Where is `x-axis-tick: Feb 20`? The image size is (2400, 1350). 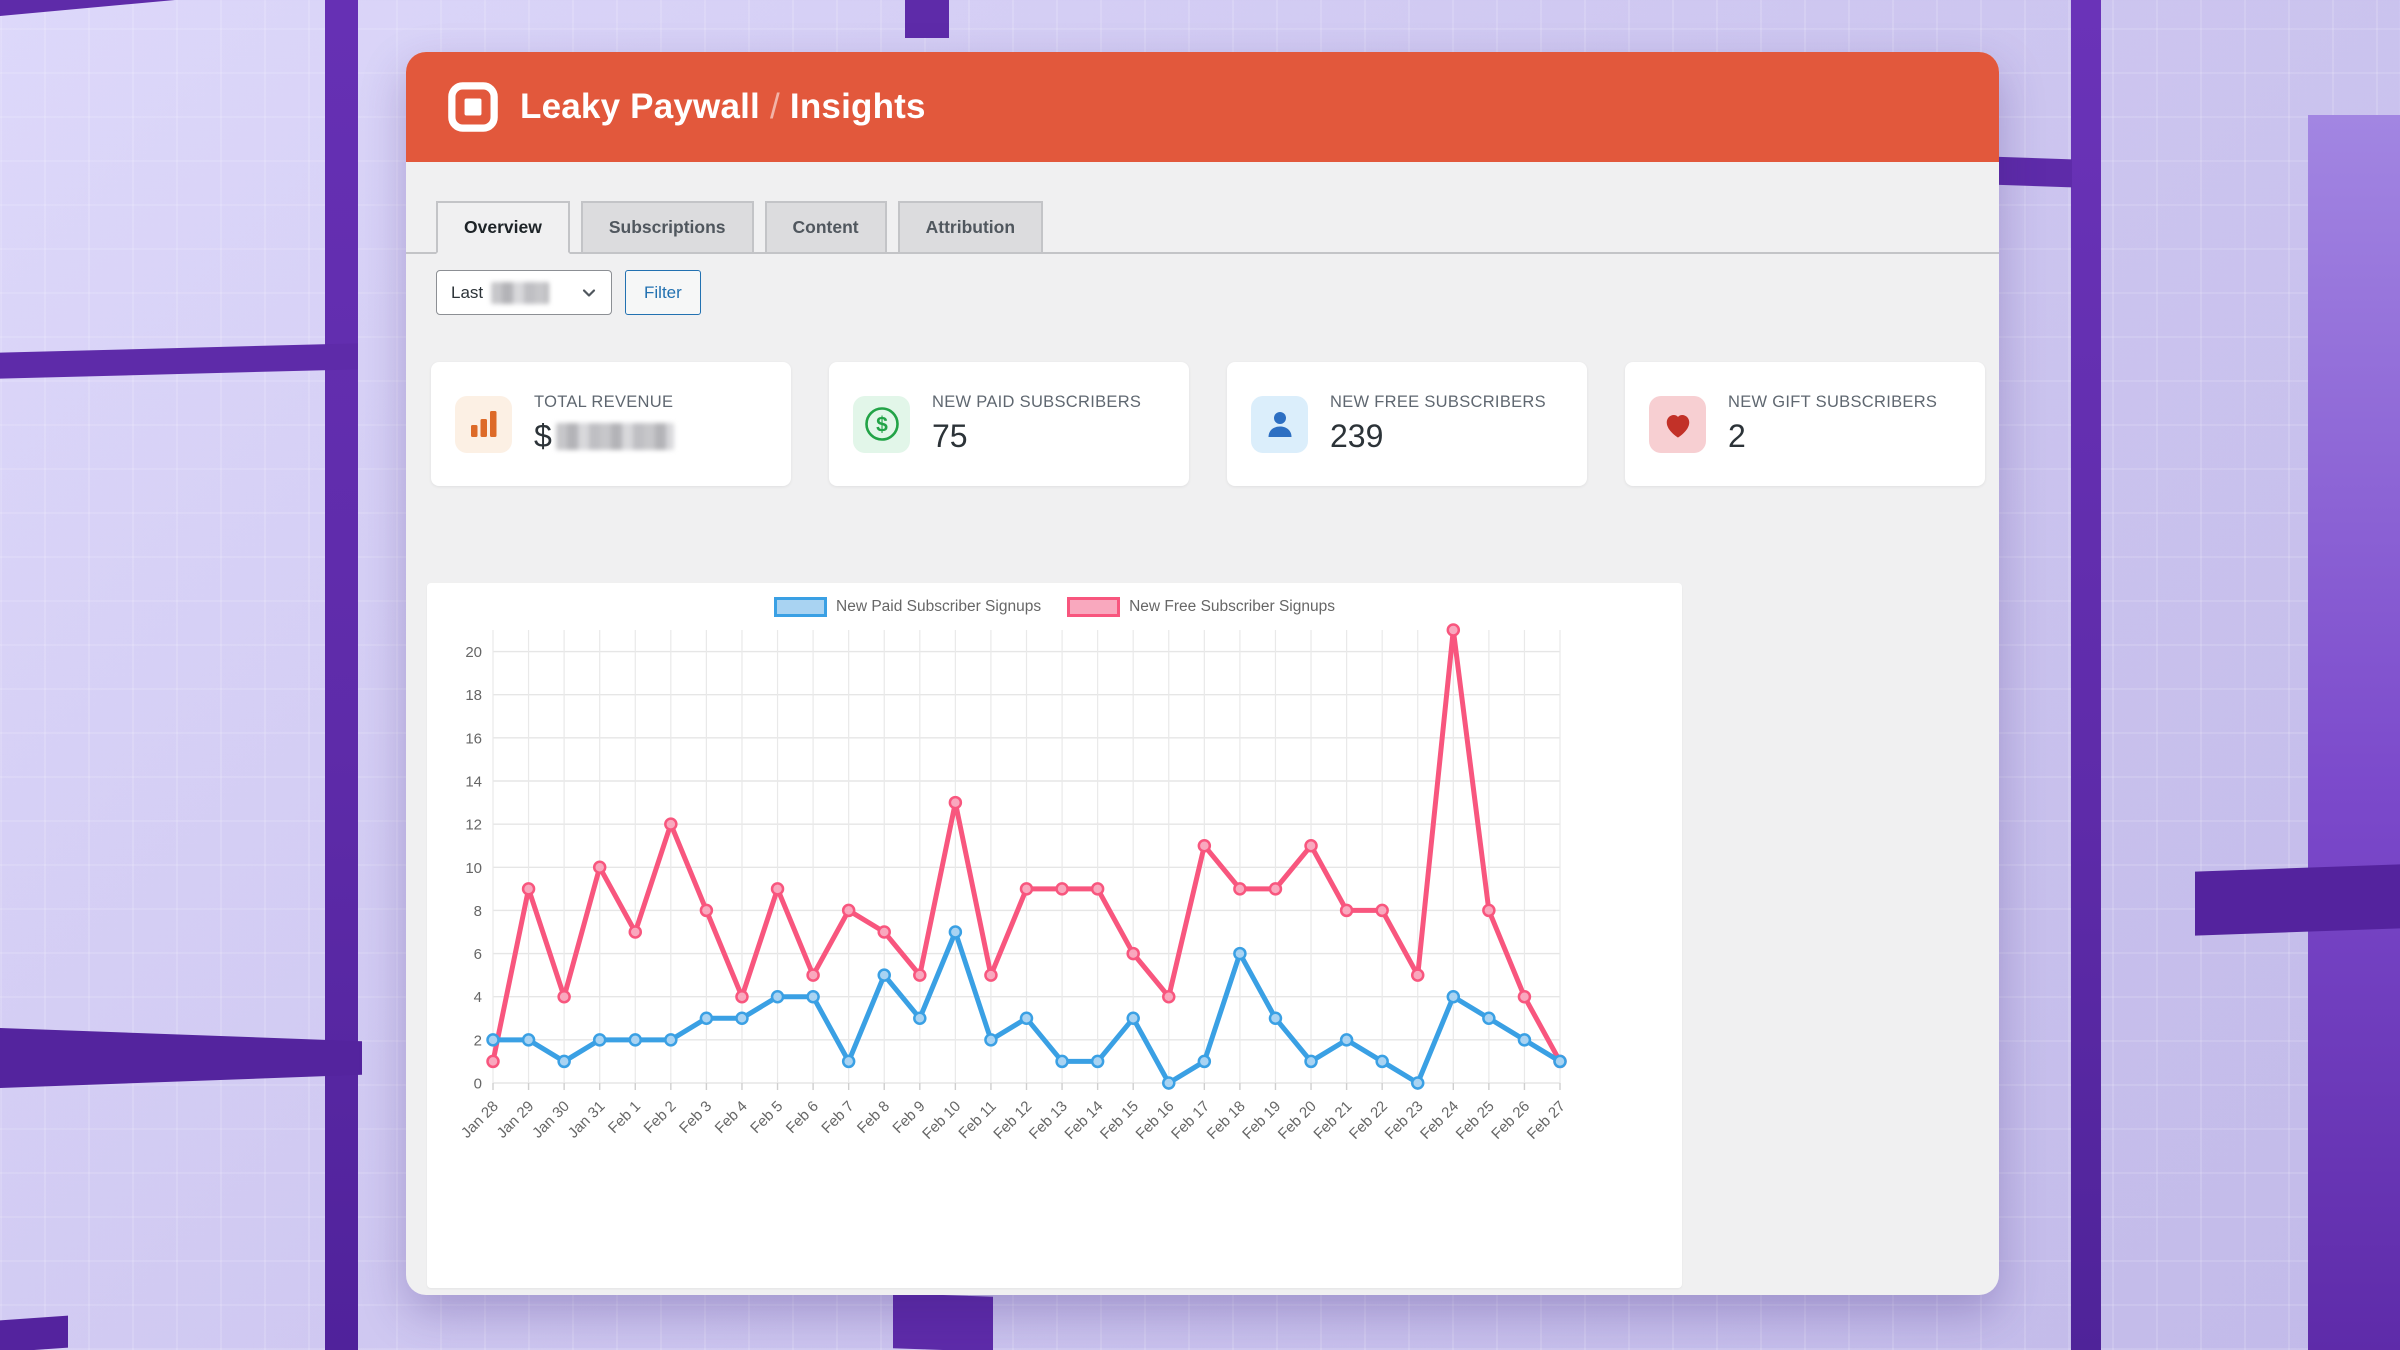
x-axis-tick: Feb 20 is located at coordinates (1297, 1120).